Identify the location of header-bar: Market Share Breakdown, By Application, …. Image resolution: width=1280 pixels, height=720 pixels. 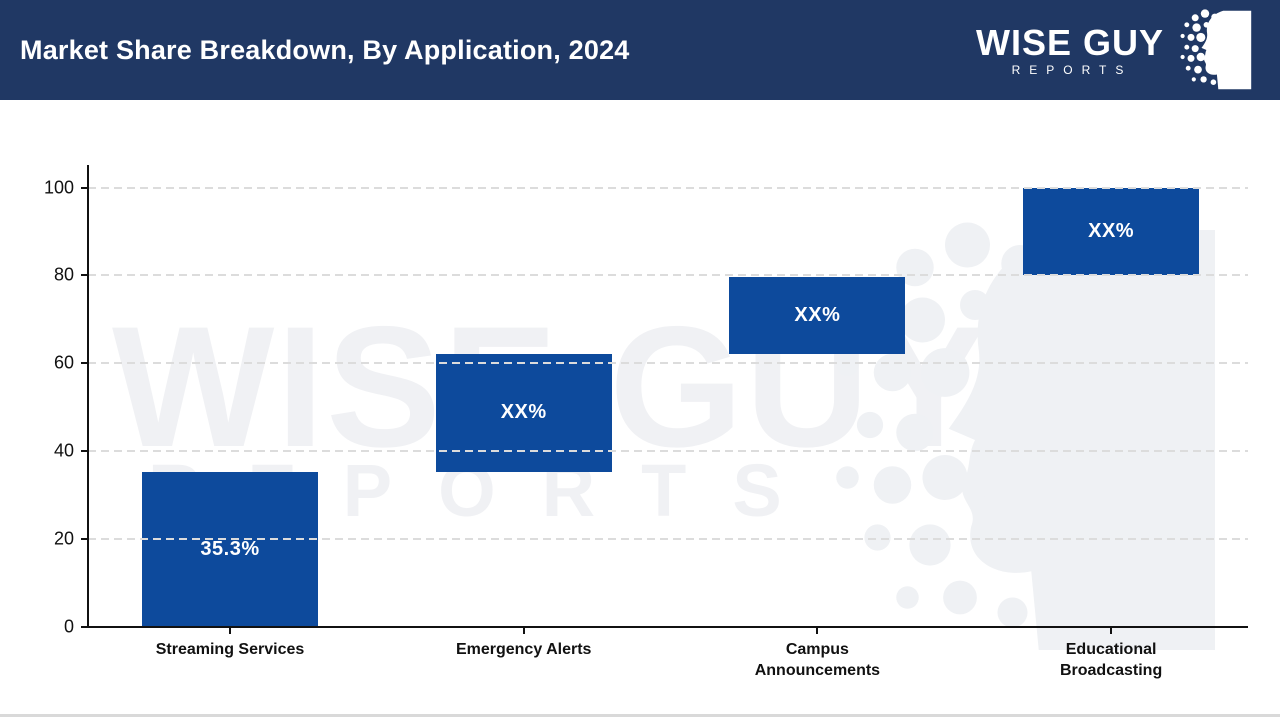
(640, 50).